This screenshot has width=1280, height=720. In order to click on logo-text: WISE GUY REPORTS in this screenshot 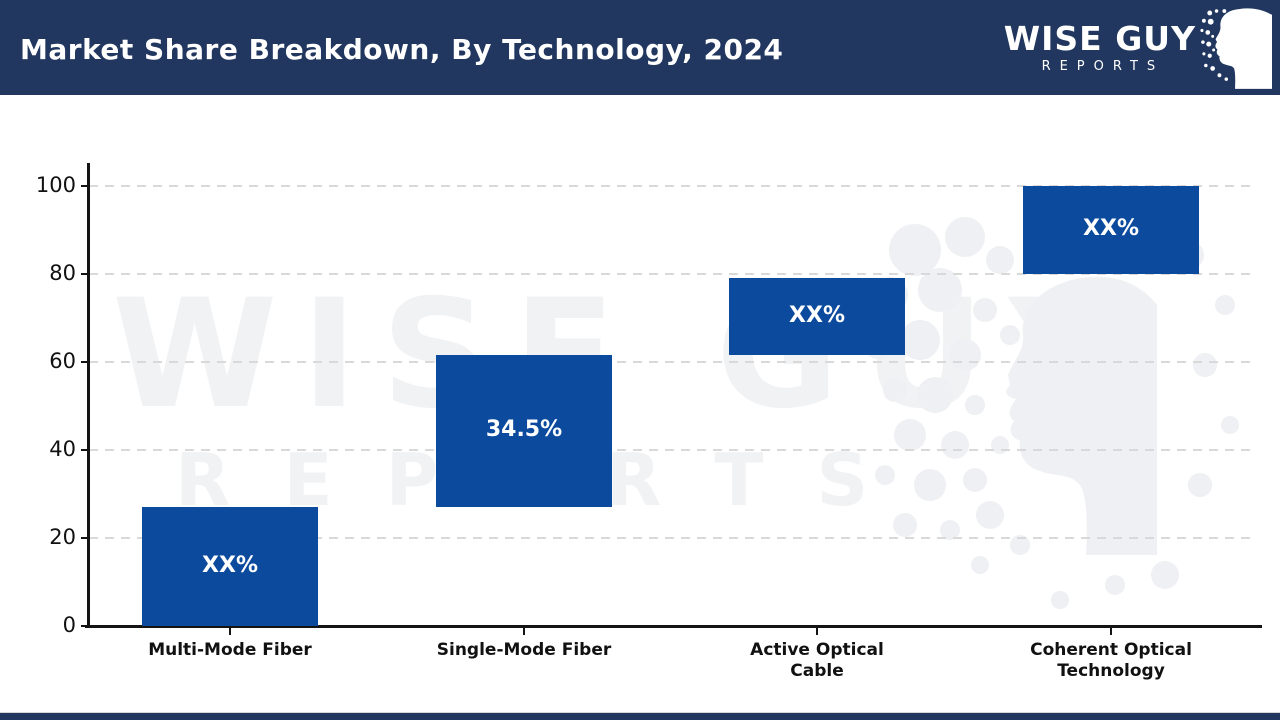, I will do `click(1100, 48)`.